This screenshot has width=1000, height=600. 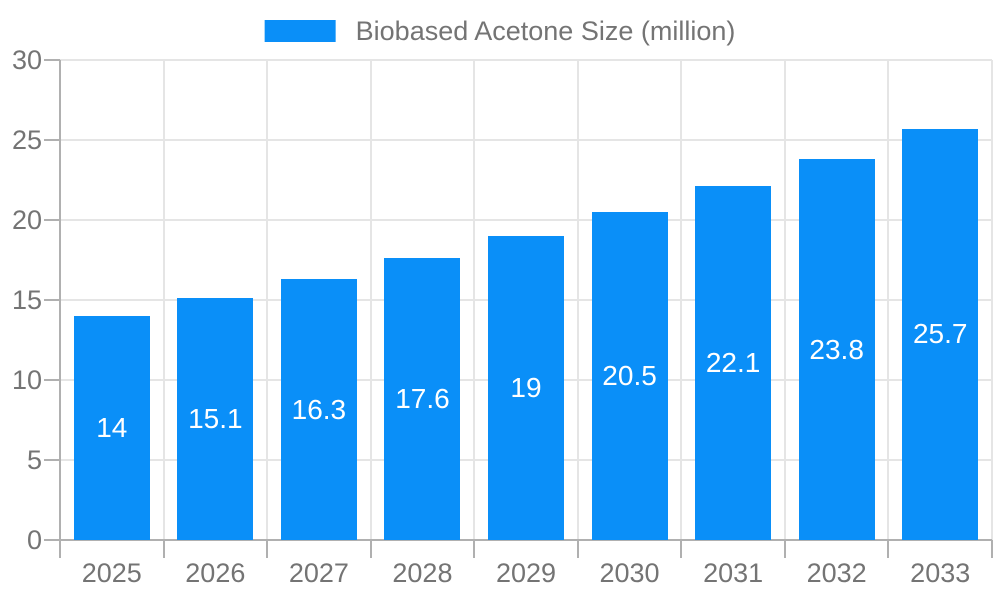 I want to click on bar-value-label: 16.3, so click(x=319, y=409).